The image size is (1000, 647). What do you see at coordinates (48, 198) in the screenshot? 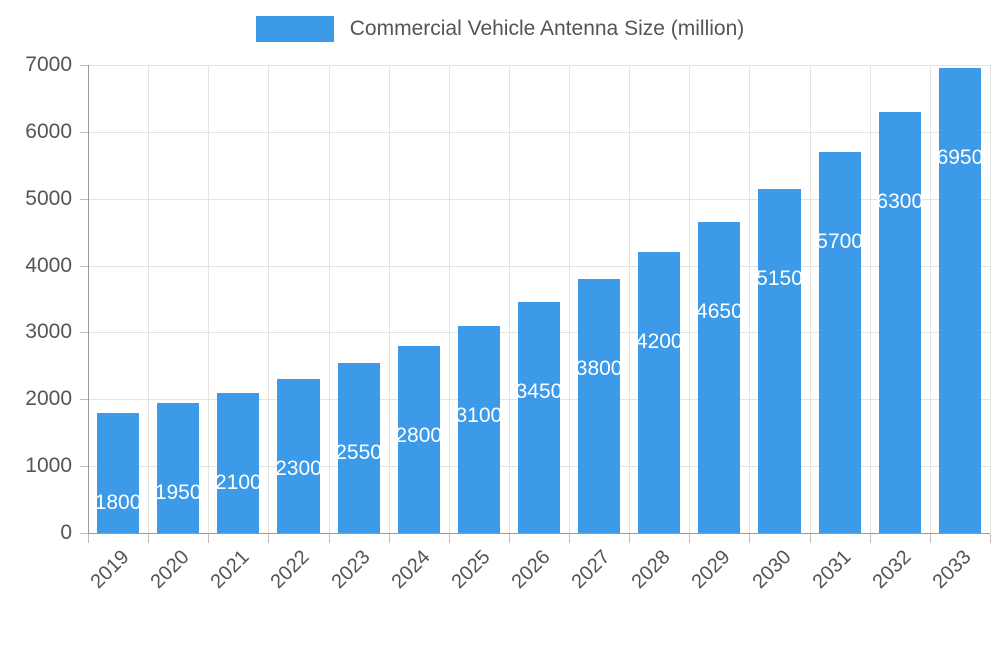
I see `y-axis-tick-label: 5000` at bounding box center [48, 198].